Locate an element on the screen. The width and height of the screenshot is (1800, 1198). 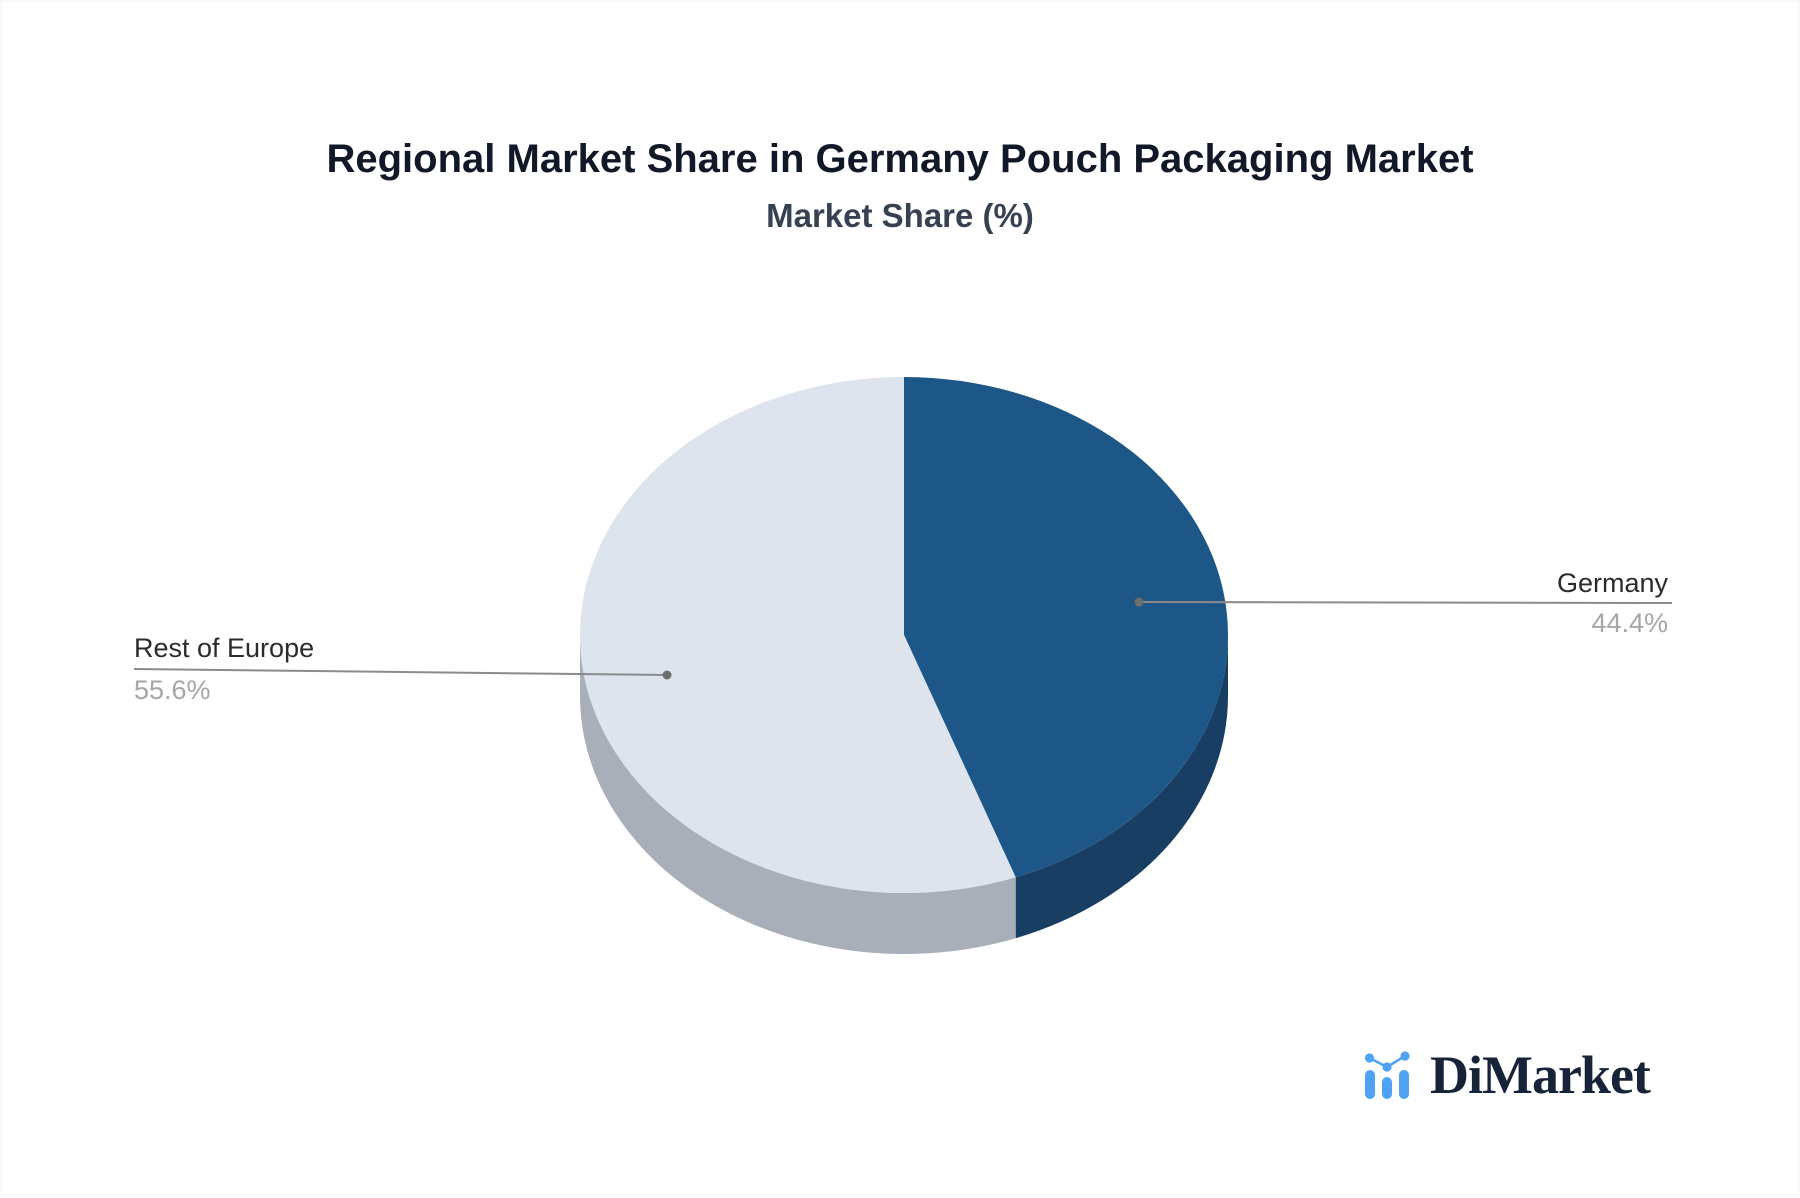
slice-label-germany: Germany is located at coordinates (1612, 583).